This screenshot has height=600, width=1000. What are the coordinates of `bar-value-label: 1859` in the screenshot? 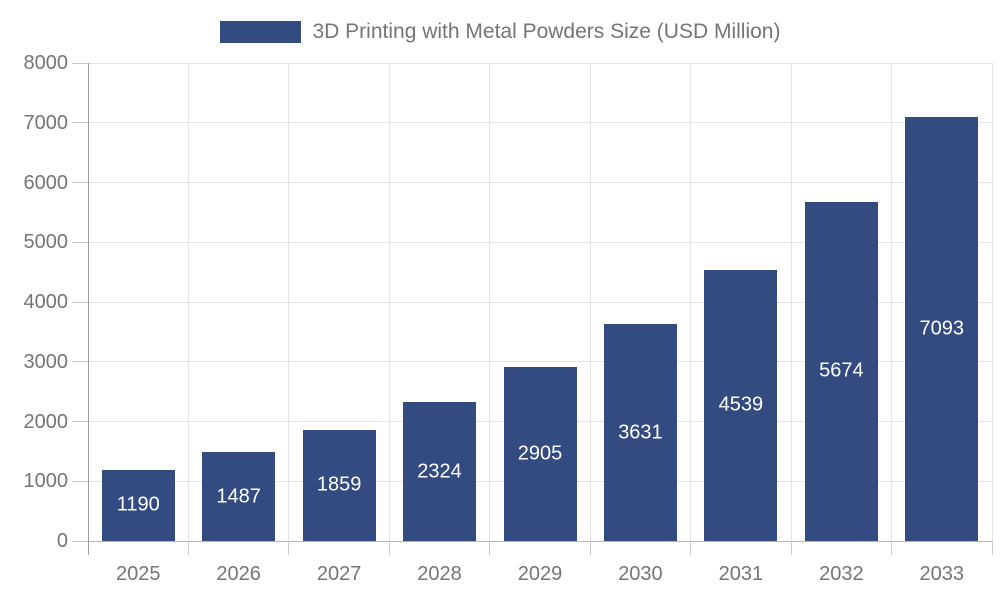 It's located at (339, 484).